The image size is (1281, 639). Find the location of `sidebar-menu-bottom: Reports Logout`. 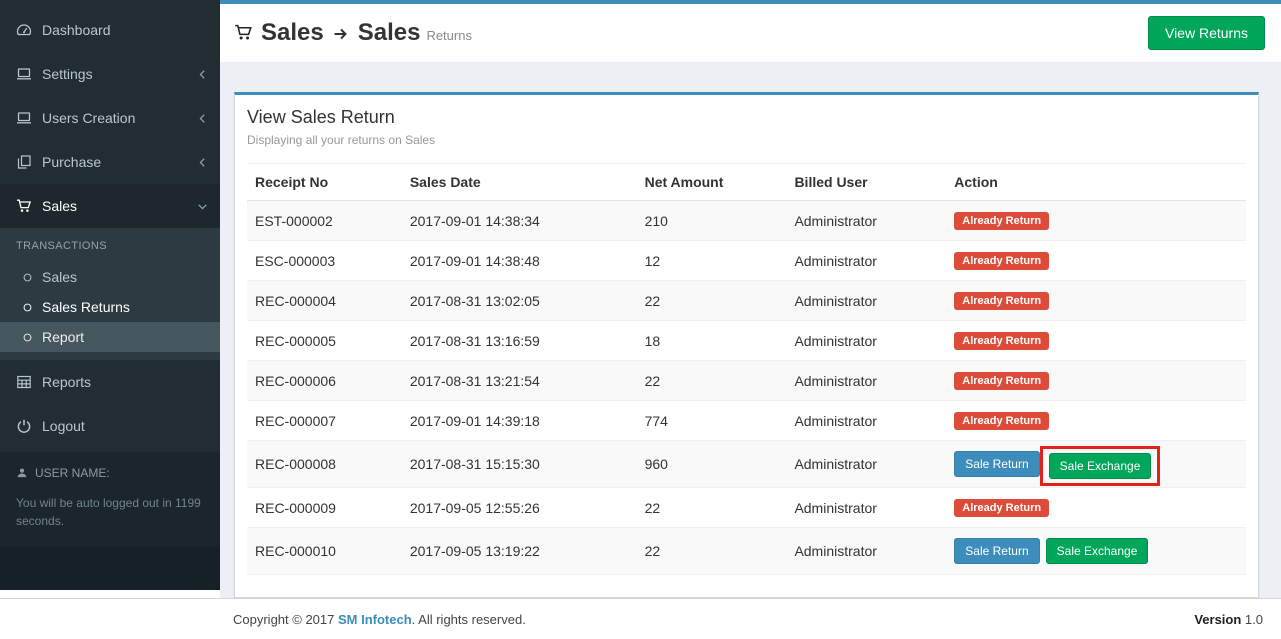

sidebar-menu-bottom: Reports Logout is located at coordinates (110, 404).